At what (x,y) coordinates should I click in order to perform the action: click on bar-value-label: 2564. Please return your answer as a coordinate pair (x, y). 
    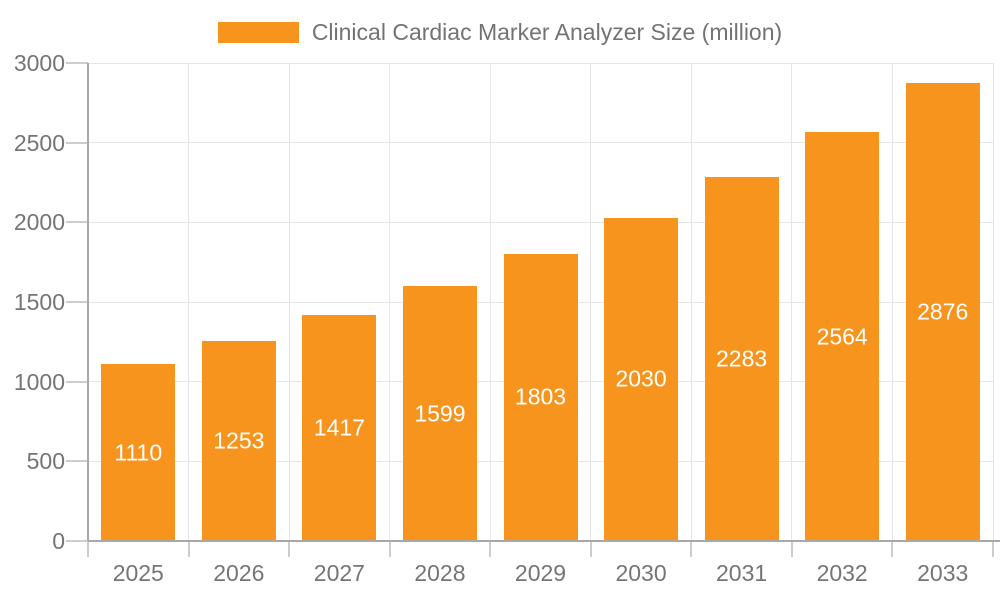
    Looking at the image, I should click on (842, 336).